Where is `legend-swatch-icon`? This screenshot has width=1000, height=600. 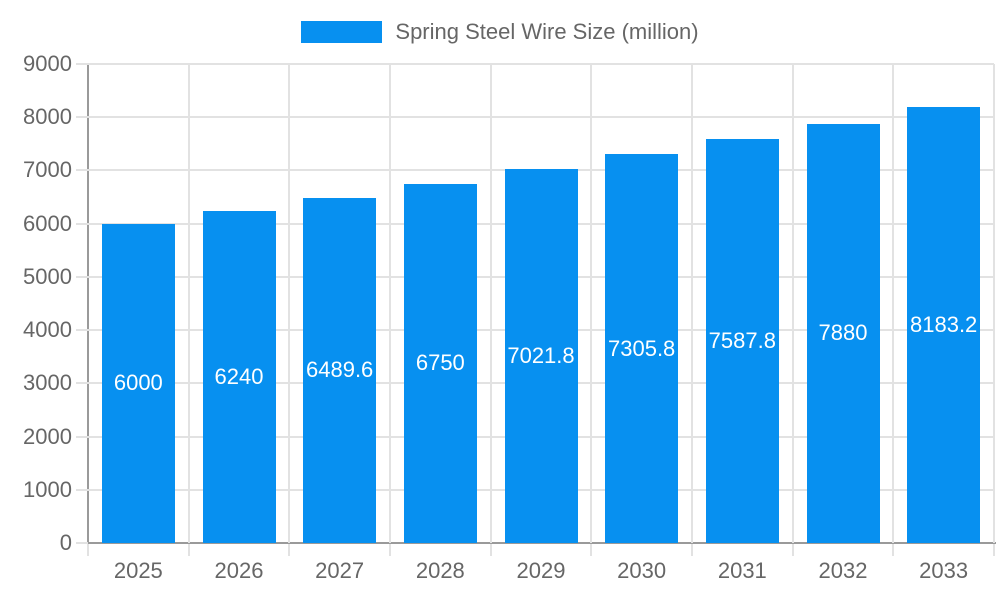 legend-swatch-icon is located at coordinates (342, 32).